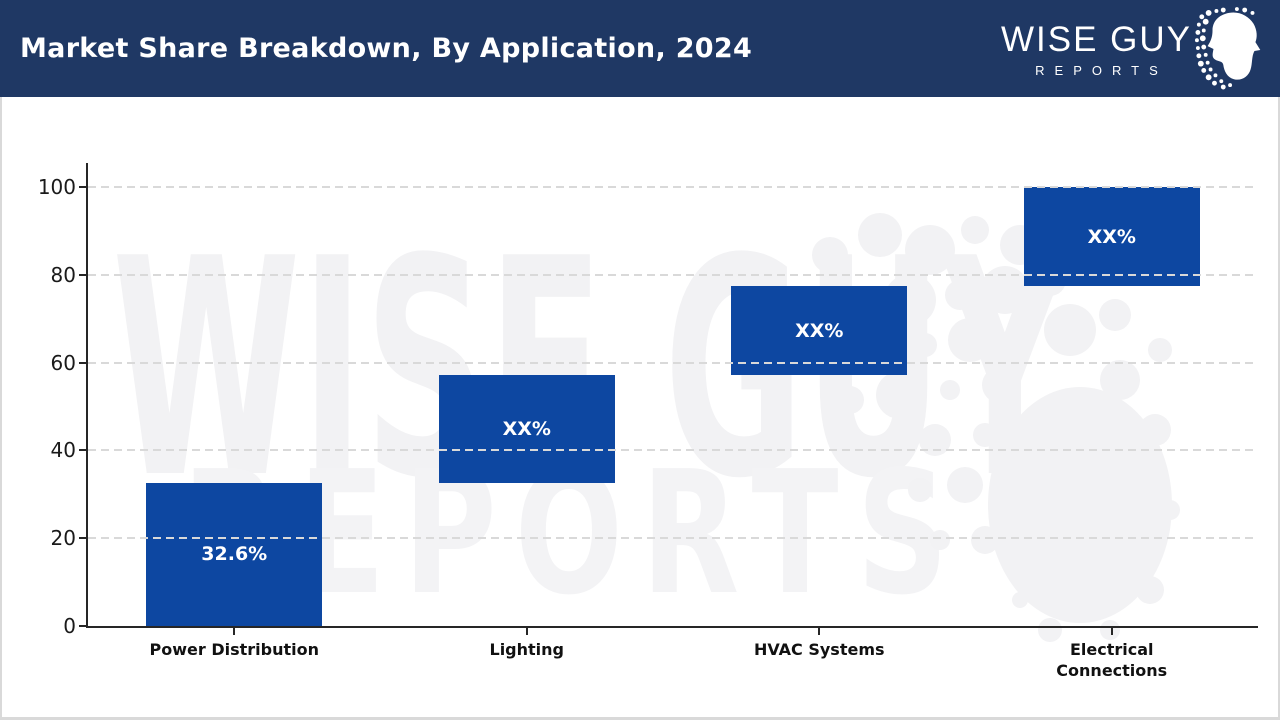 Image resolution: width=1280 pixels, height=720 pixels. I want to click on category-label-3: Electrical Connections, so click(1112, 660).